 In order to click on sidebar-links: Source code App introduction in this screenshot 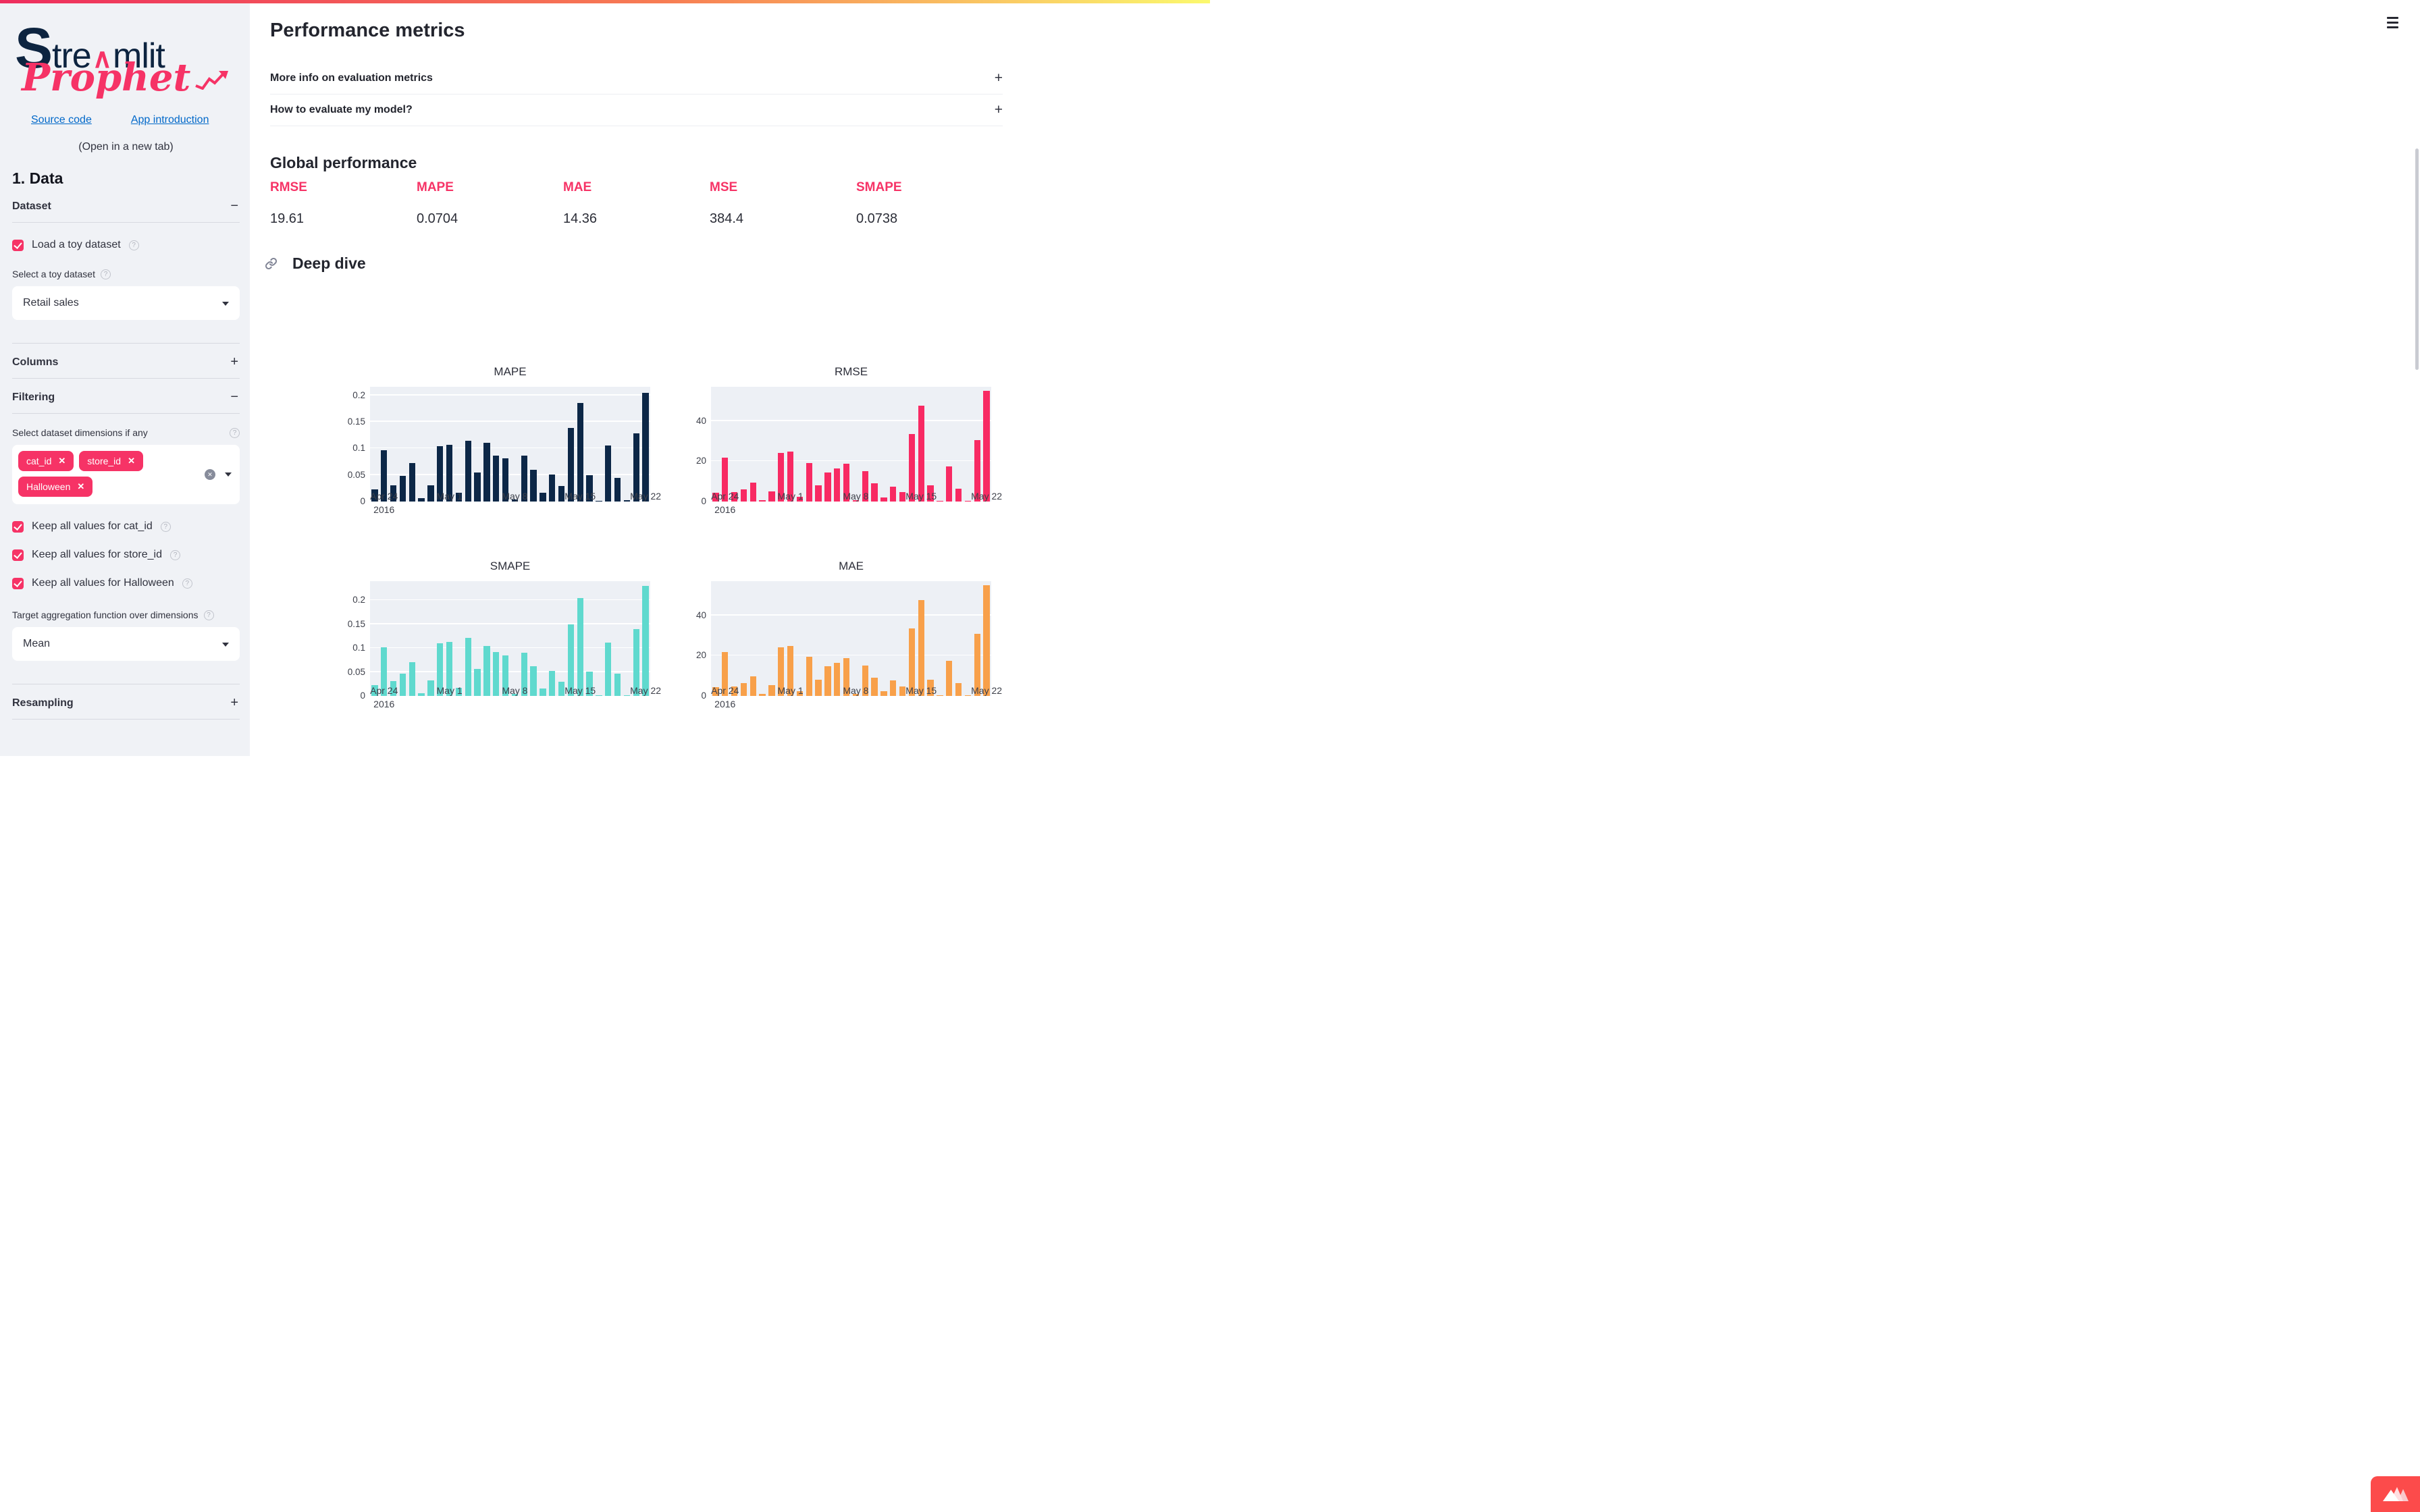, I will do `click(135, 120)`.